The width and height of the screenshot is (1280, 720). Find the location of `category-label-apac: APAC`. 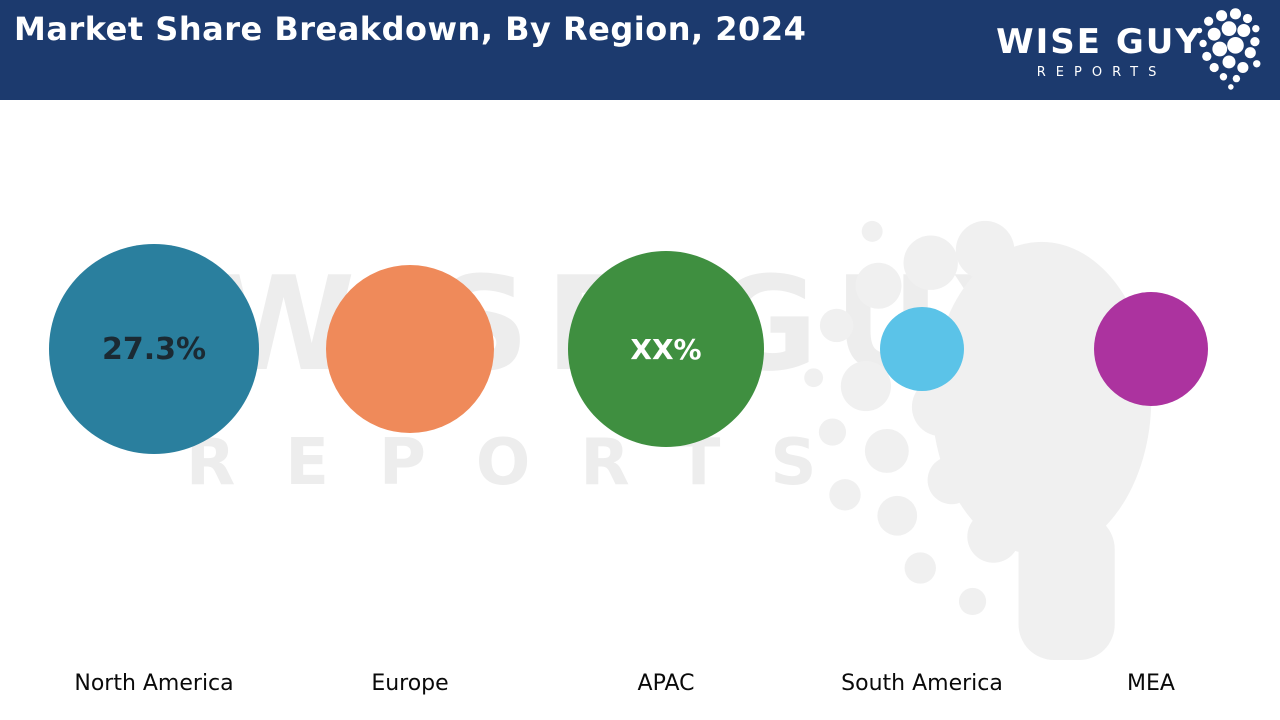

category-label-apac: APAC is located at coordinates (666, 683).